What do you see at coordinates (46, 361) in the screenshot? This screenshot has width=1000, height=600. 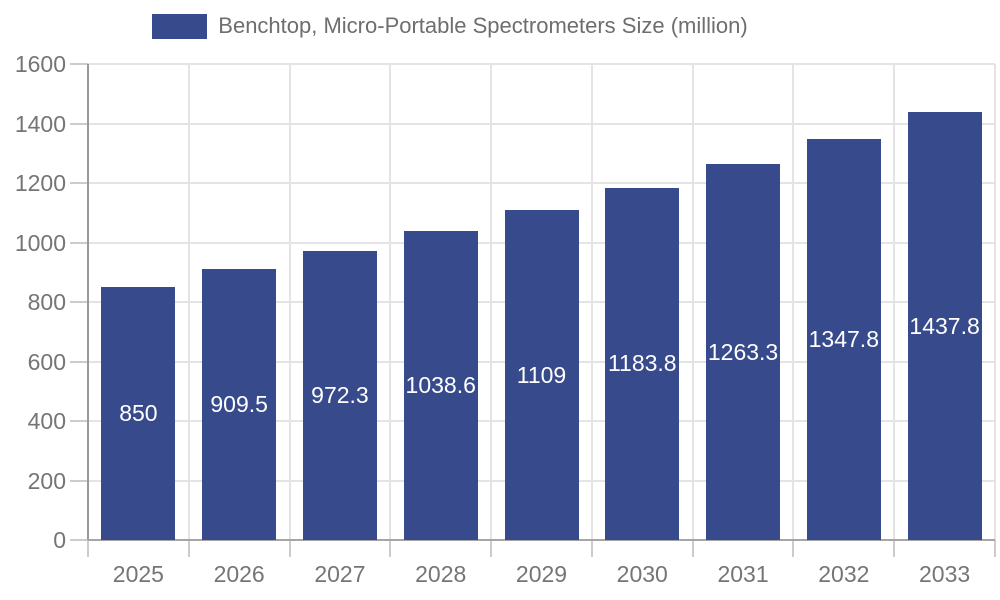 I see `y-tick-label: 600` at bounding box center [46, 361].